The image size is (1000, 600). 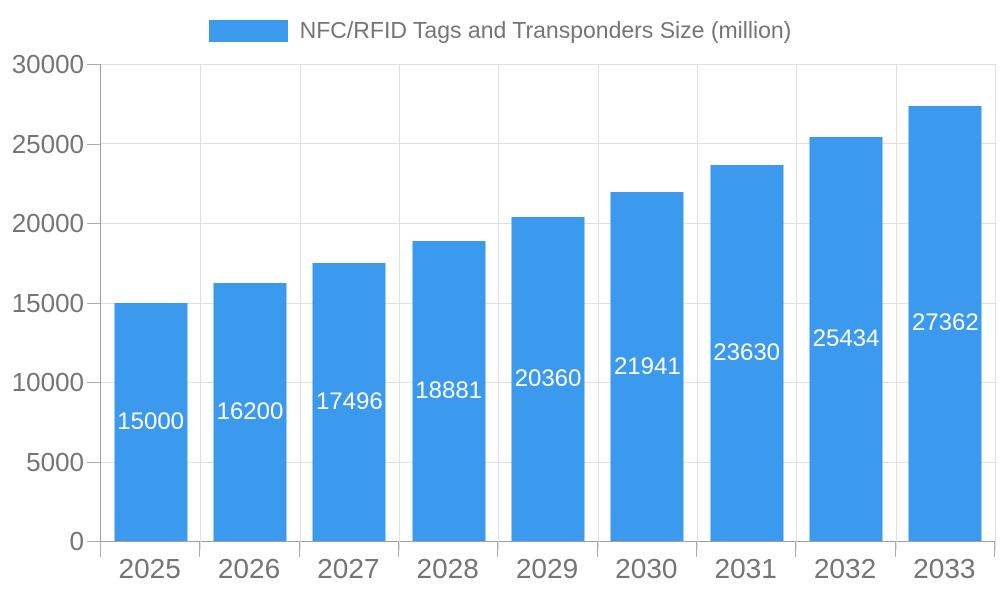 I want to click on x-axis-label: 2025, so click(x=149, y=568).